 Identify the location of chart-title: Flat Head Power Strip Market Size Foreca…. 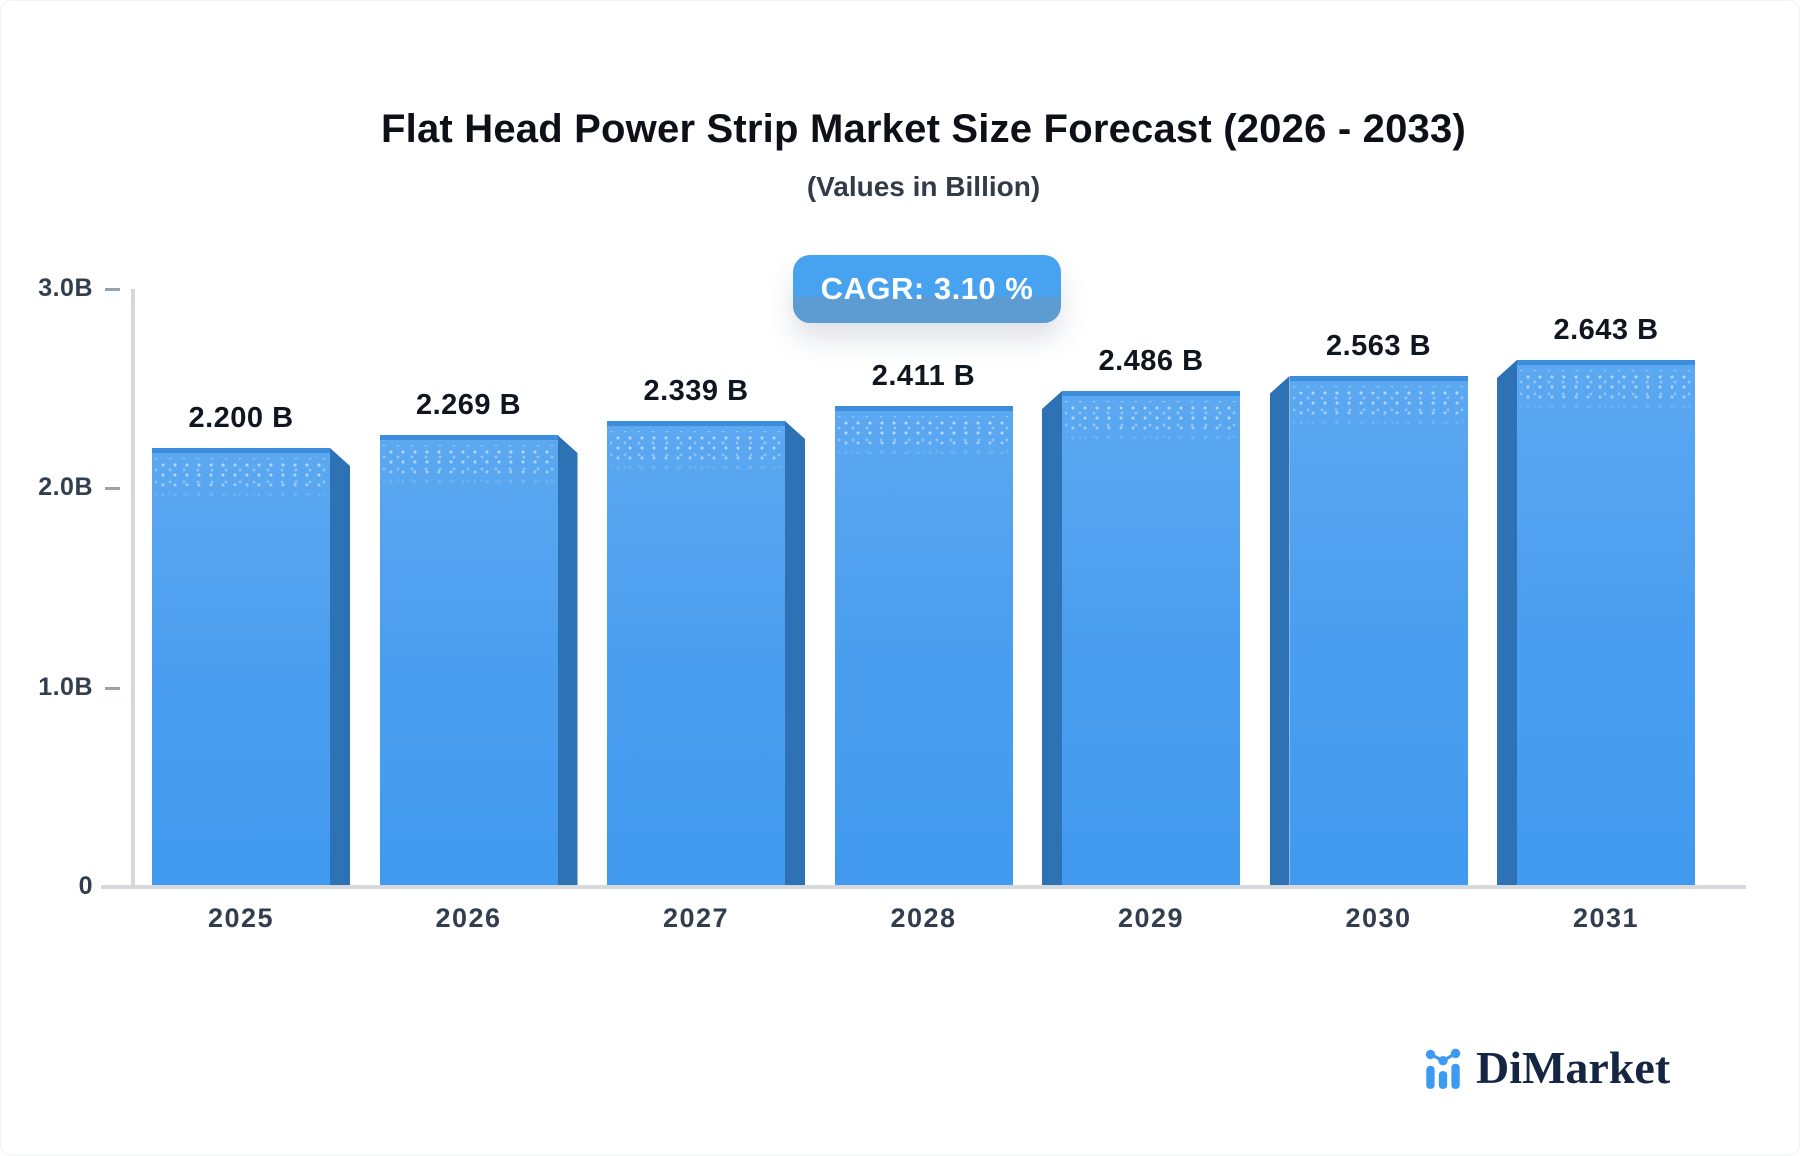
(923, 129).